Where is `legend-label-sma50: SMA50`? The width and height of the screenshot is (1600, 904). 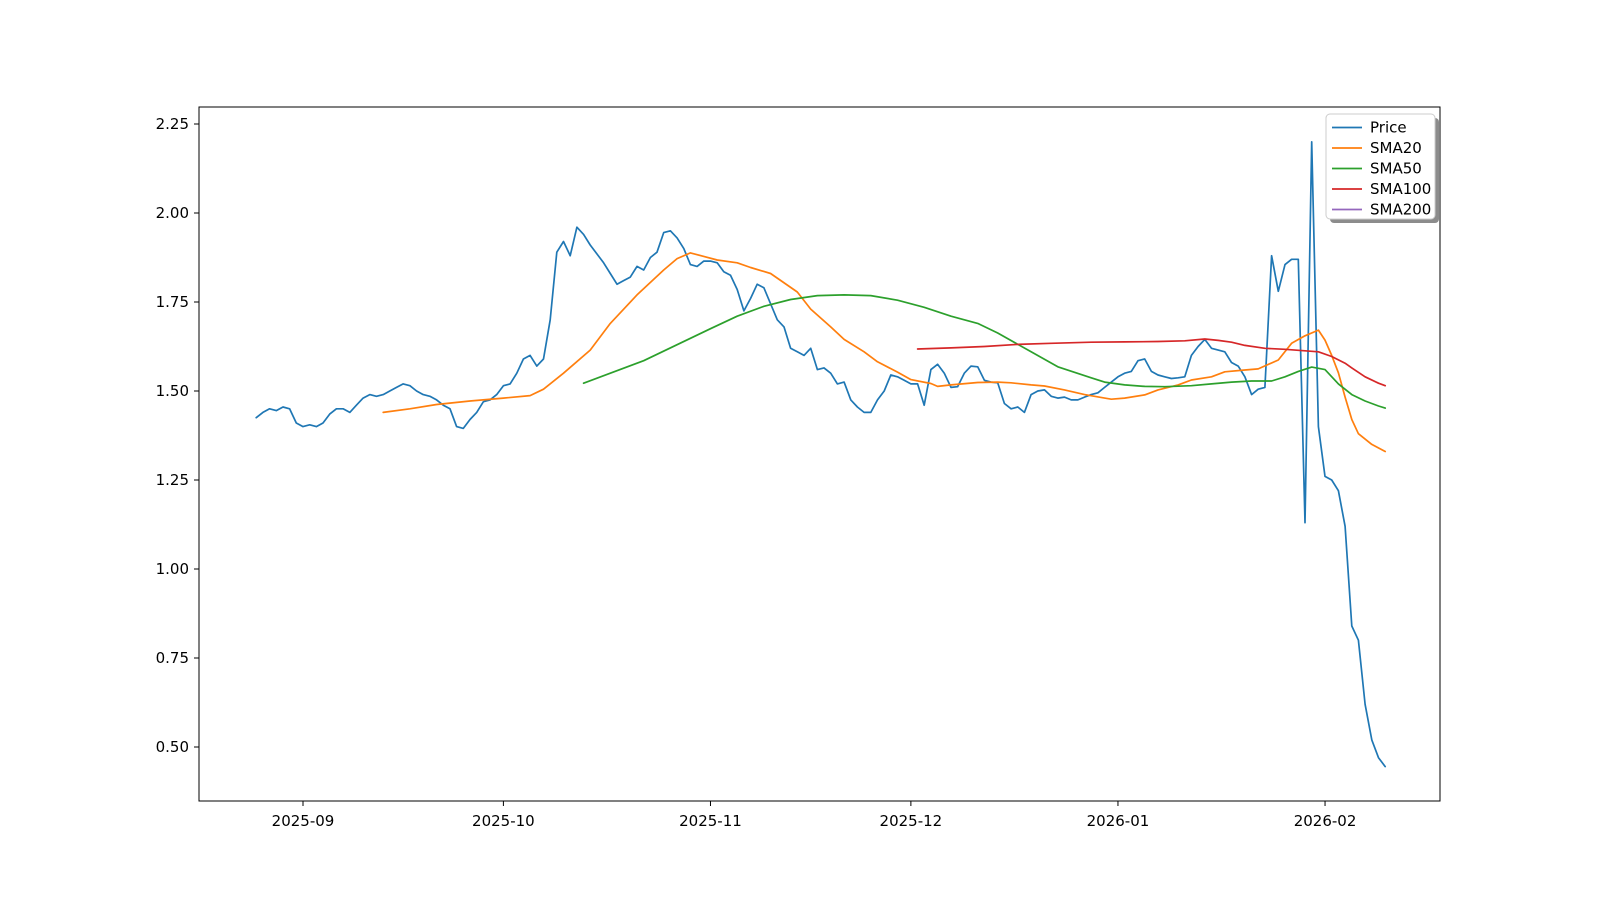 legend-label-sma50: SMA50 is located at coordinates (1396, 169).